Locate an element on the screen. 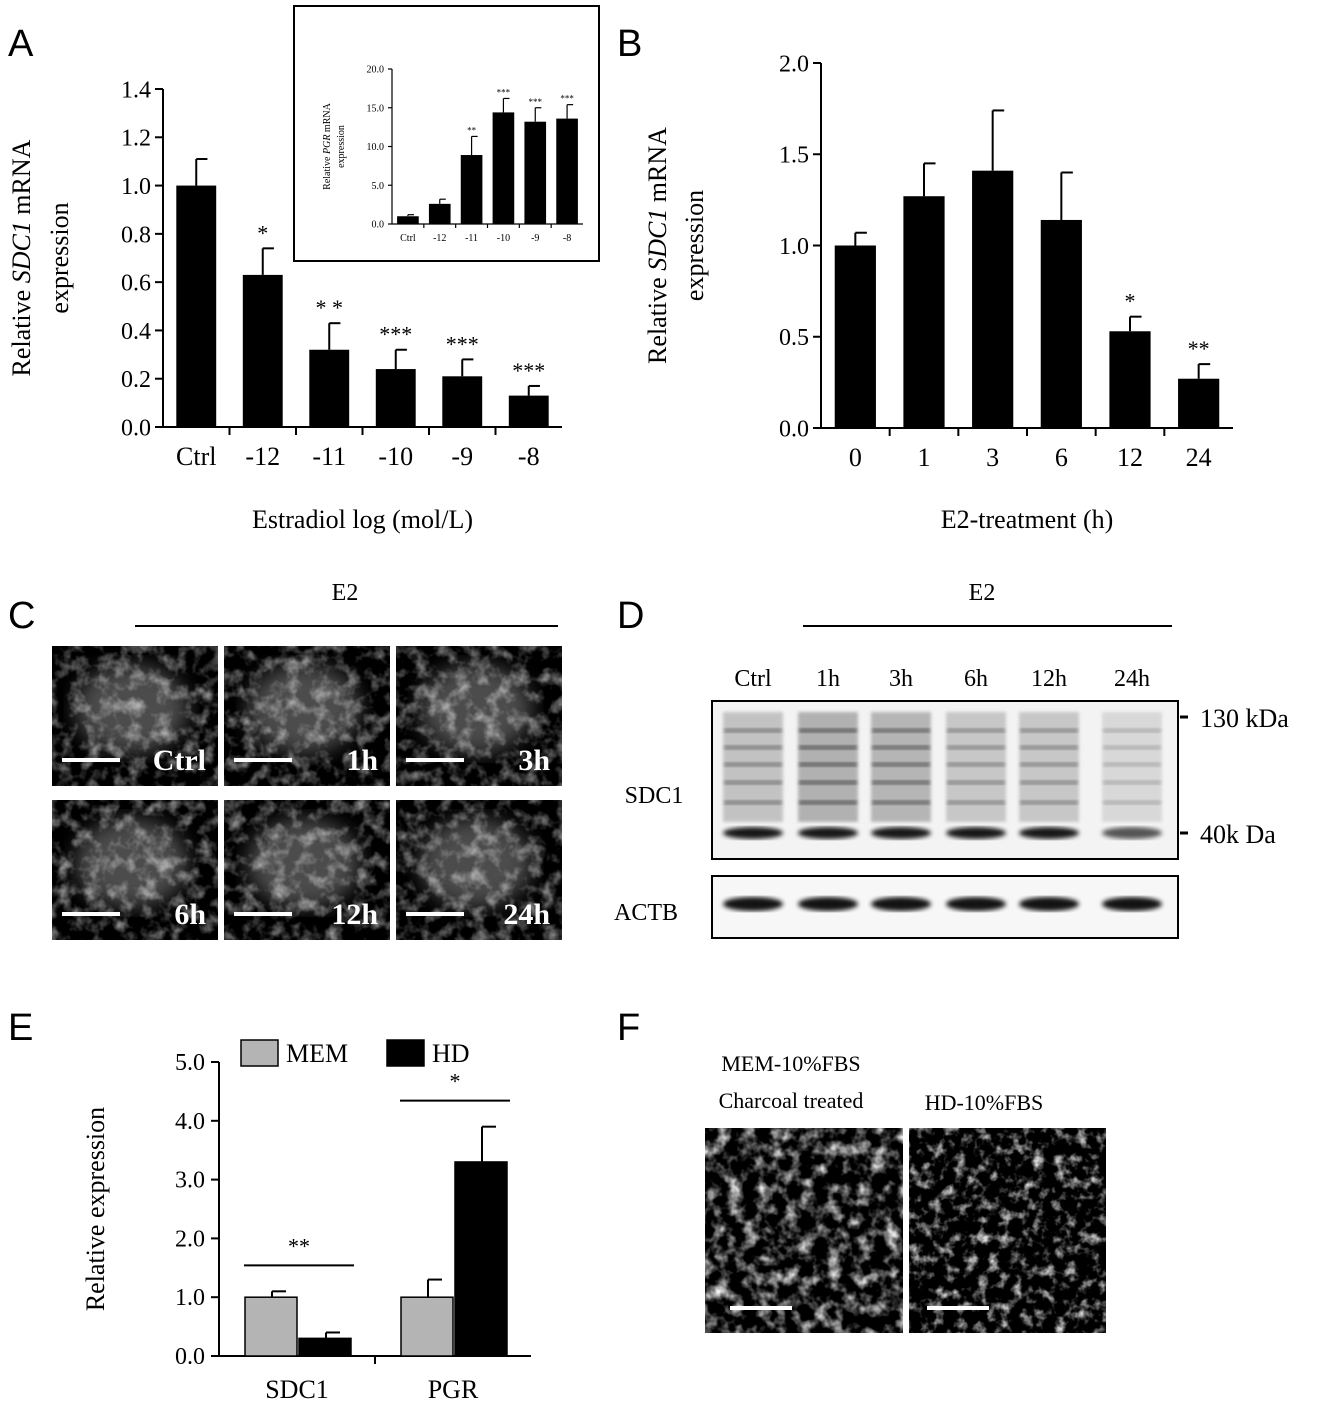 The image size is (1335, 1413). lane-label: 12h is located at coordinates (1049, 679).